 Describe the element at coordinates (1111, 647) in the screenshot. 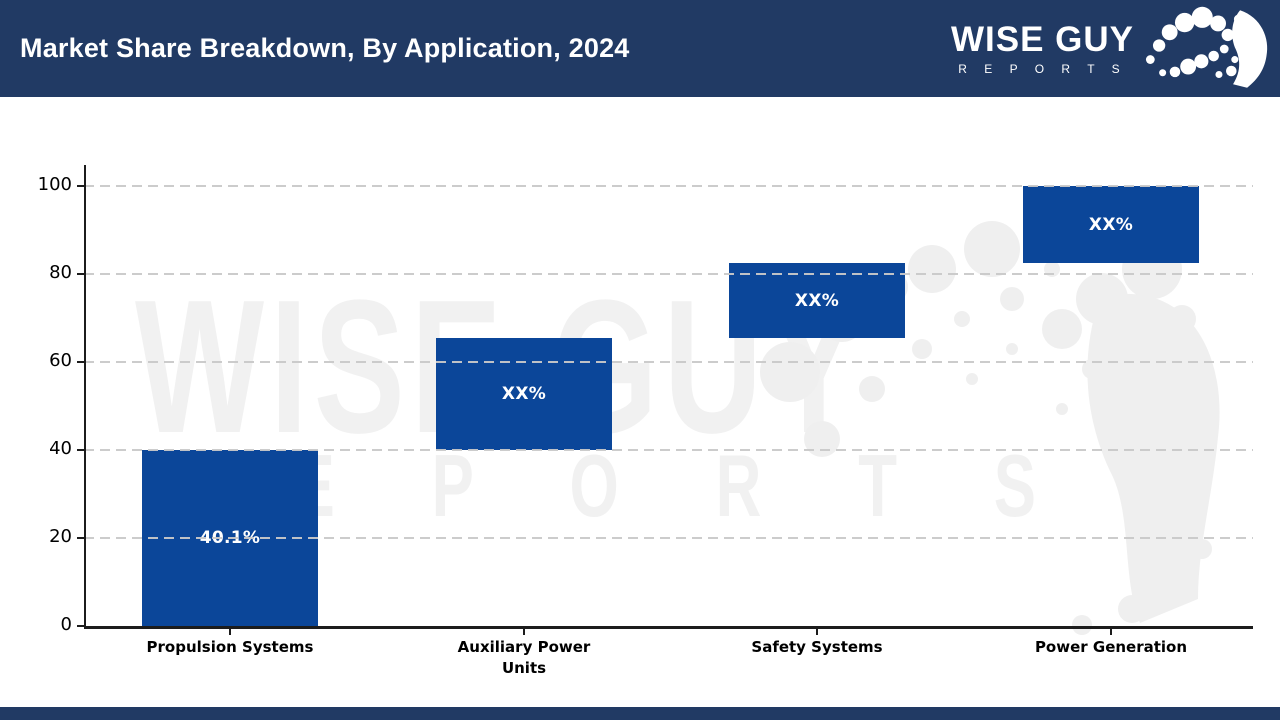

I see `x-category-label: Power Generation` at that location.